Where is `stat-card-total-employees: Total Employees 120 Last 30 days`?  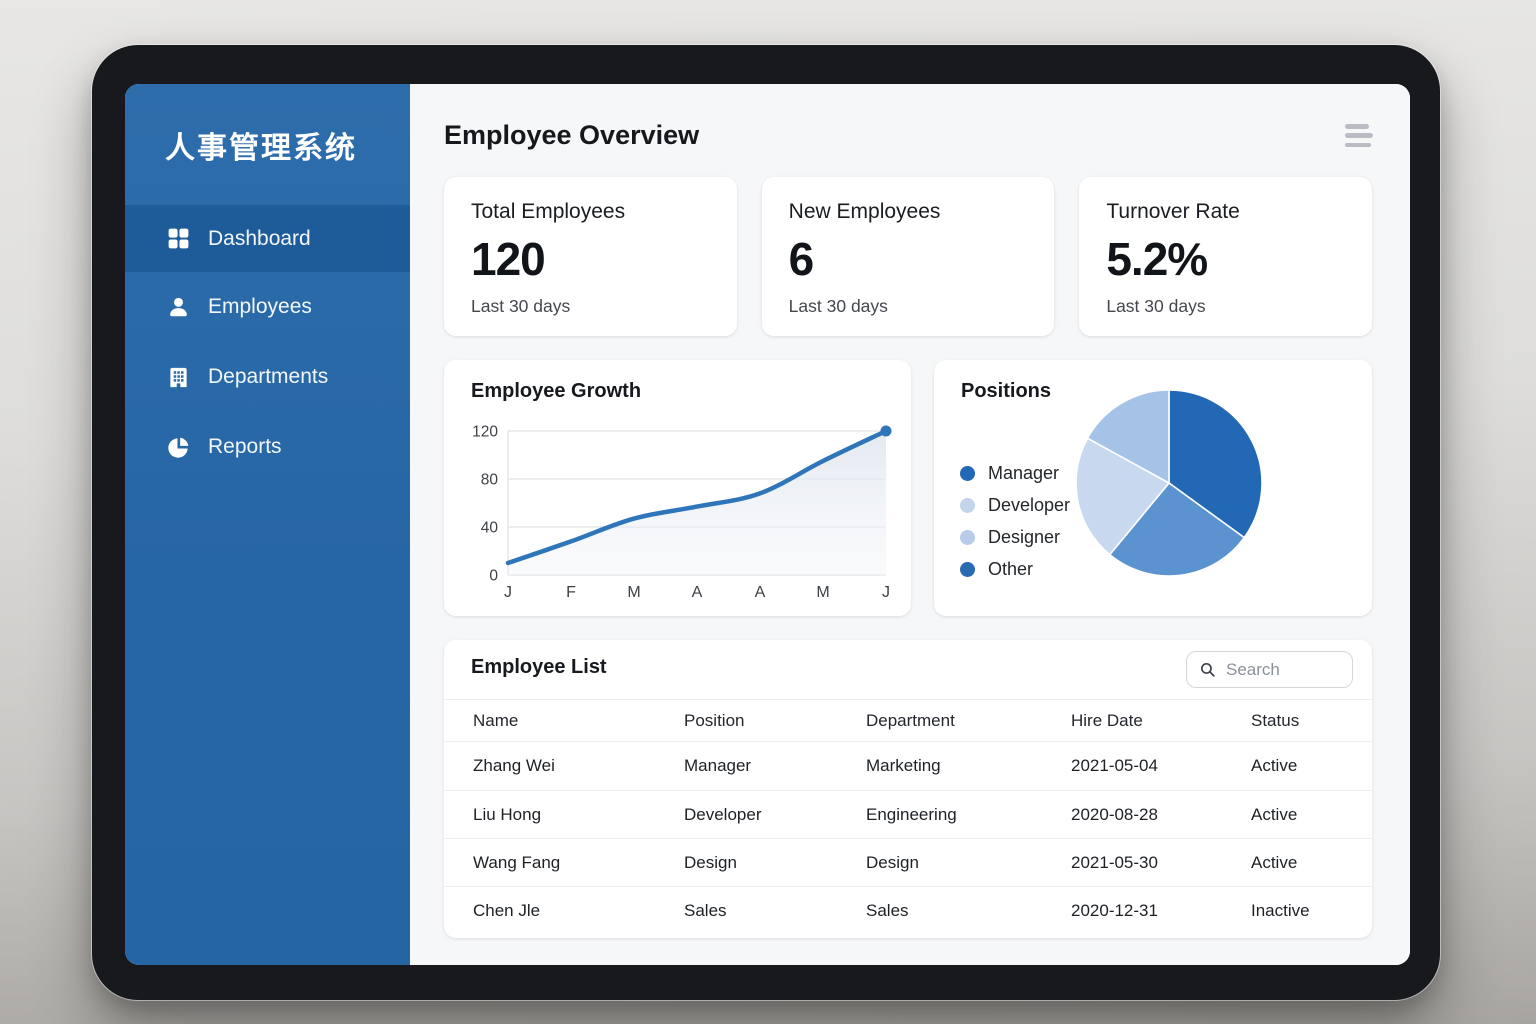
stat-card-total-employees: Total Employees 120 Last 30 days is located at coordinates (590, 256).